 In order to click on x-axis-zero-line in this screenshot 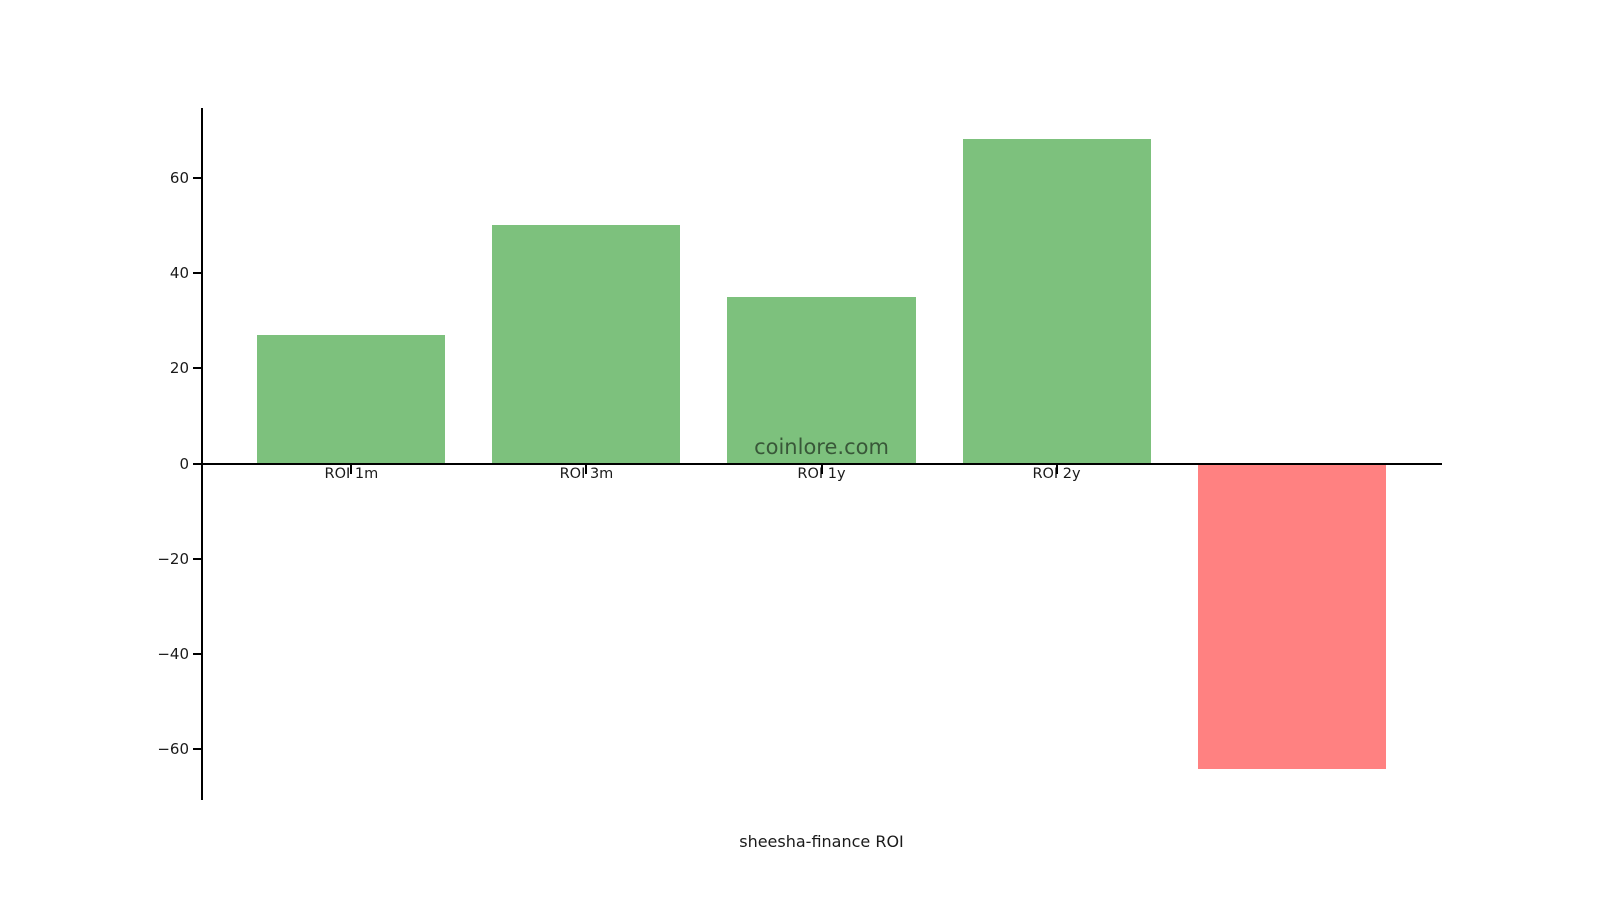, I will do `click(821, 463)`.